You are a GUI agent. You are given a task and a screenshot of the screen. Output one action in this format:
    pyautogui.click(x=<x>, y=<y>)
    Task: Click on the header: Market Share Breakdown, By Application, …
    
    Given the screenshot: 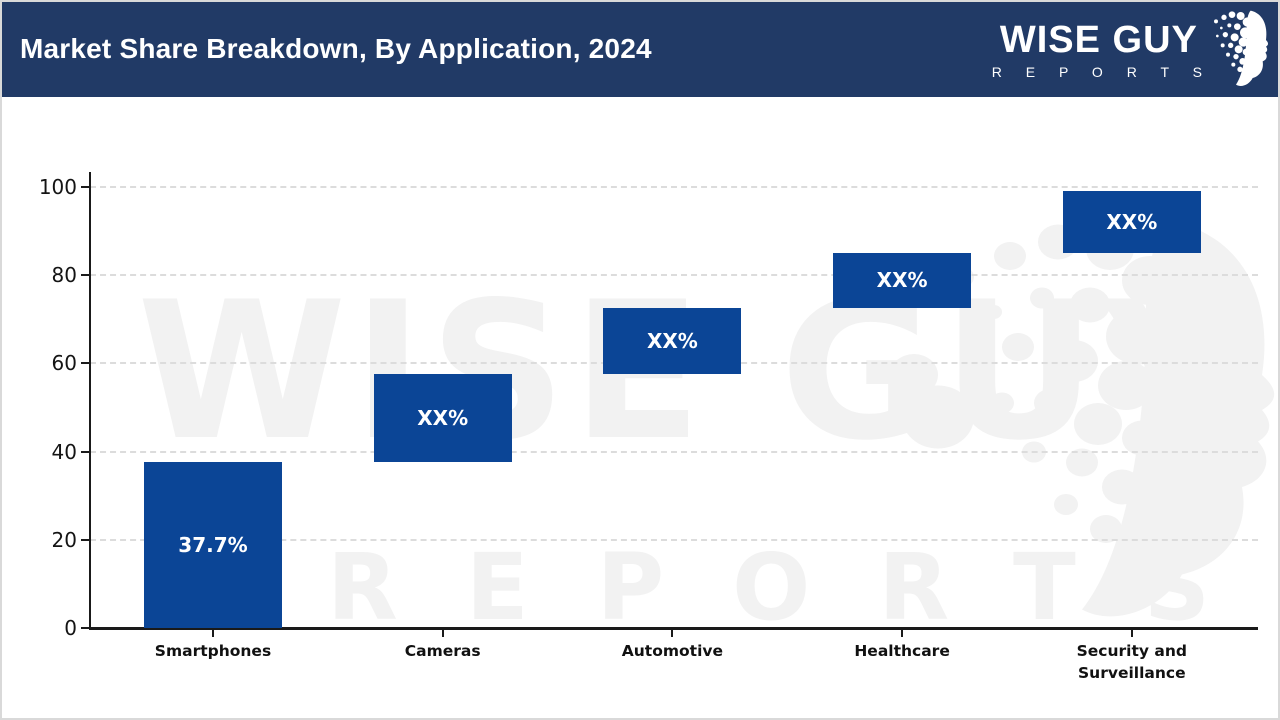 What is the action you would take?
    pyautogui.click(x=640, y=49)
    